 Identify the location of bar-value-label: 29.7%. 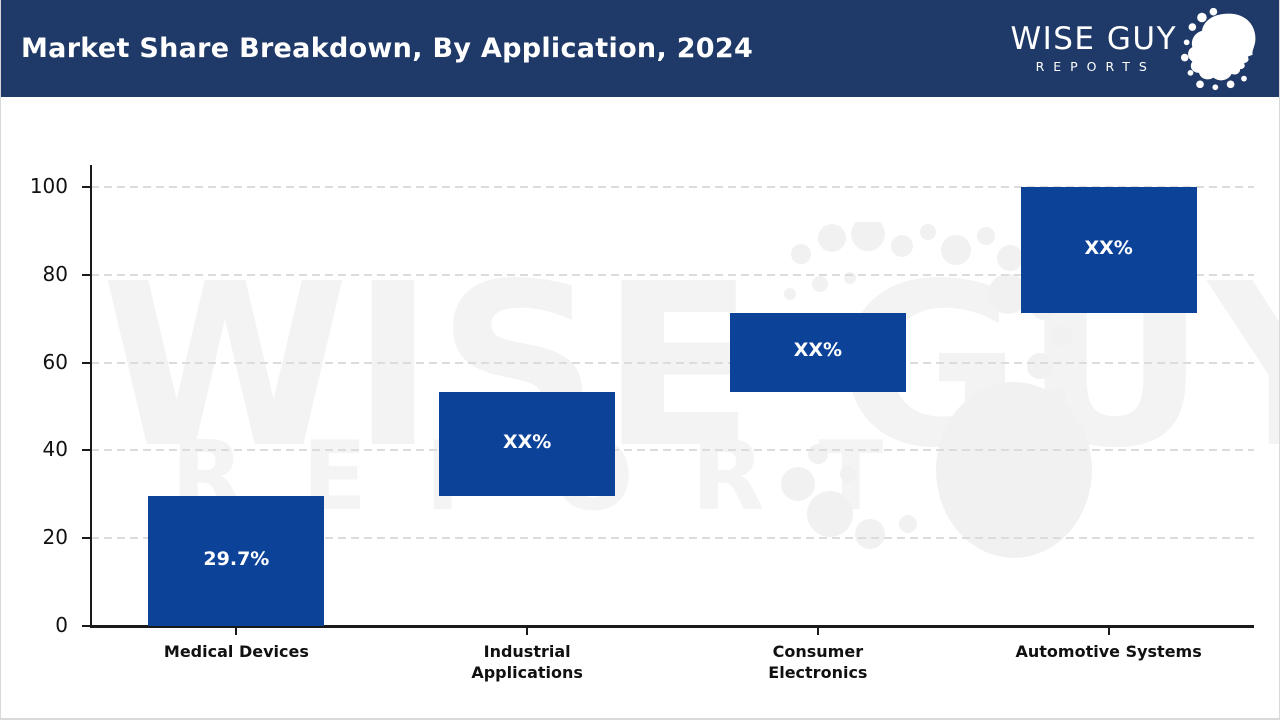
(236, 558).